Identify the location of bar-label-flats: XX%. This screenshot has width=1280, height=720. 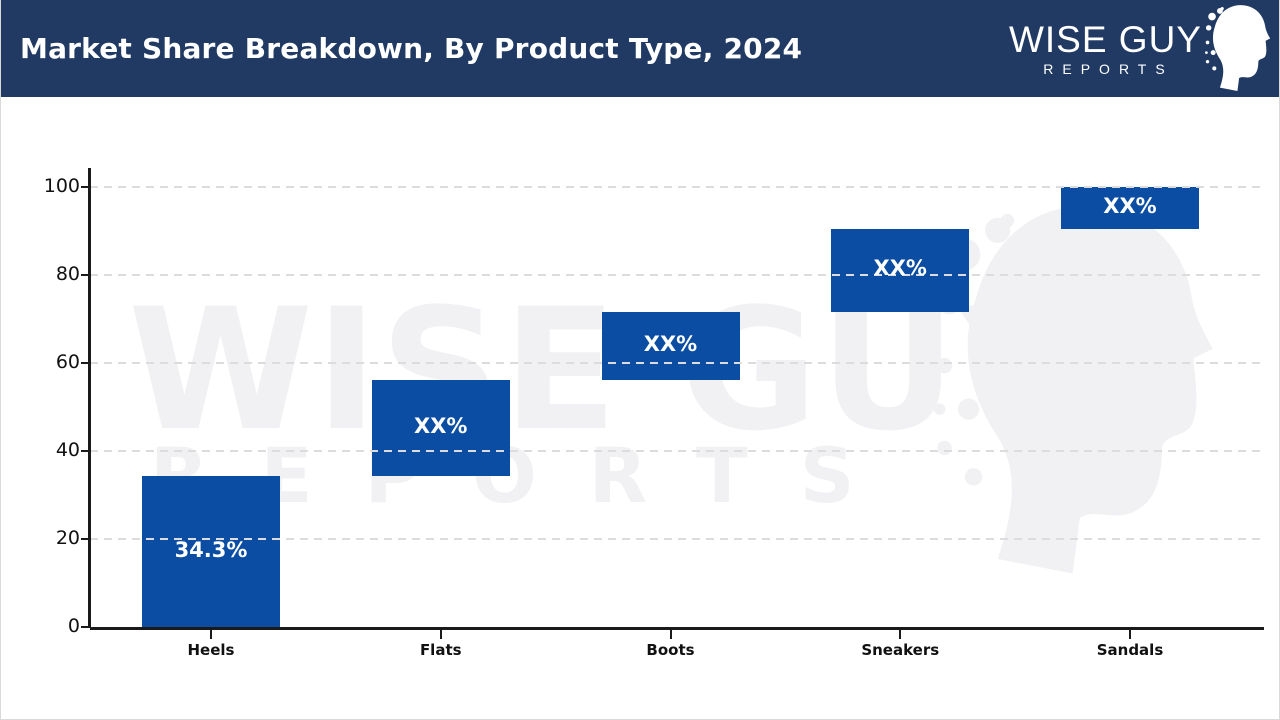
(441, 426).